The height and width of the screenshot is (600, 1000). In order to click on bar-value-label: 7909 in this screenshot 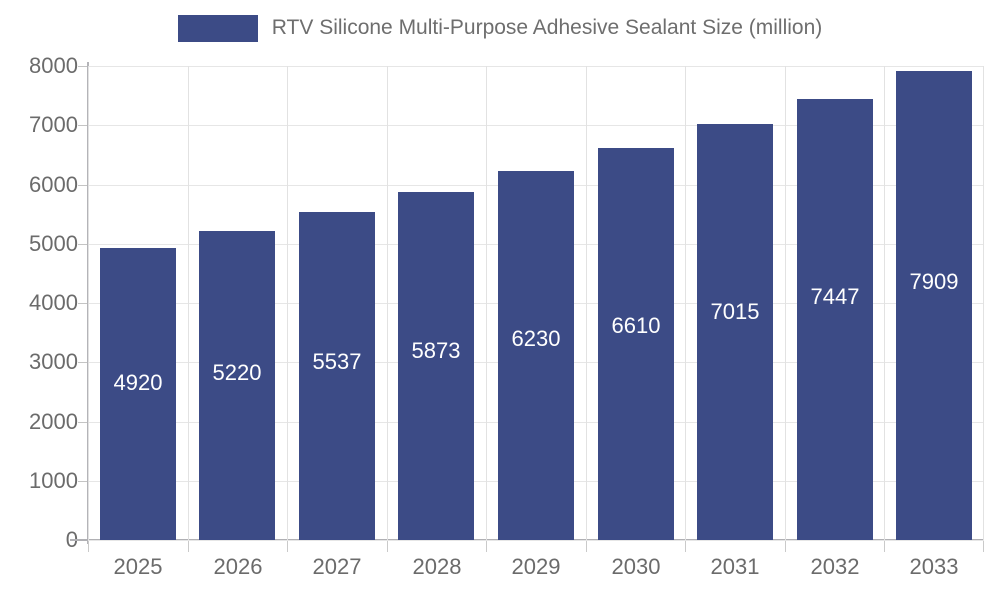, I will do `click(934, 281)`.